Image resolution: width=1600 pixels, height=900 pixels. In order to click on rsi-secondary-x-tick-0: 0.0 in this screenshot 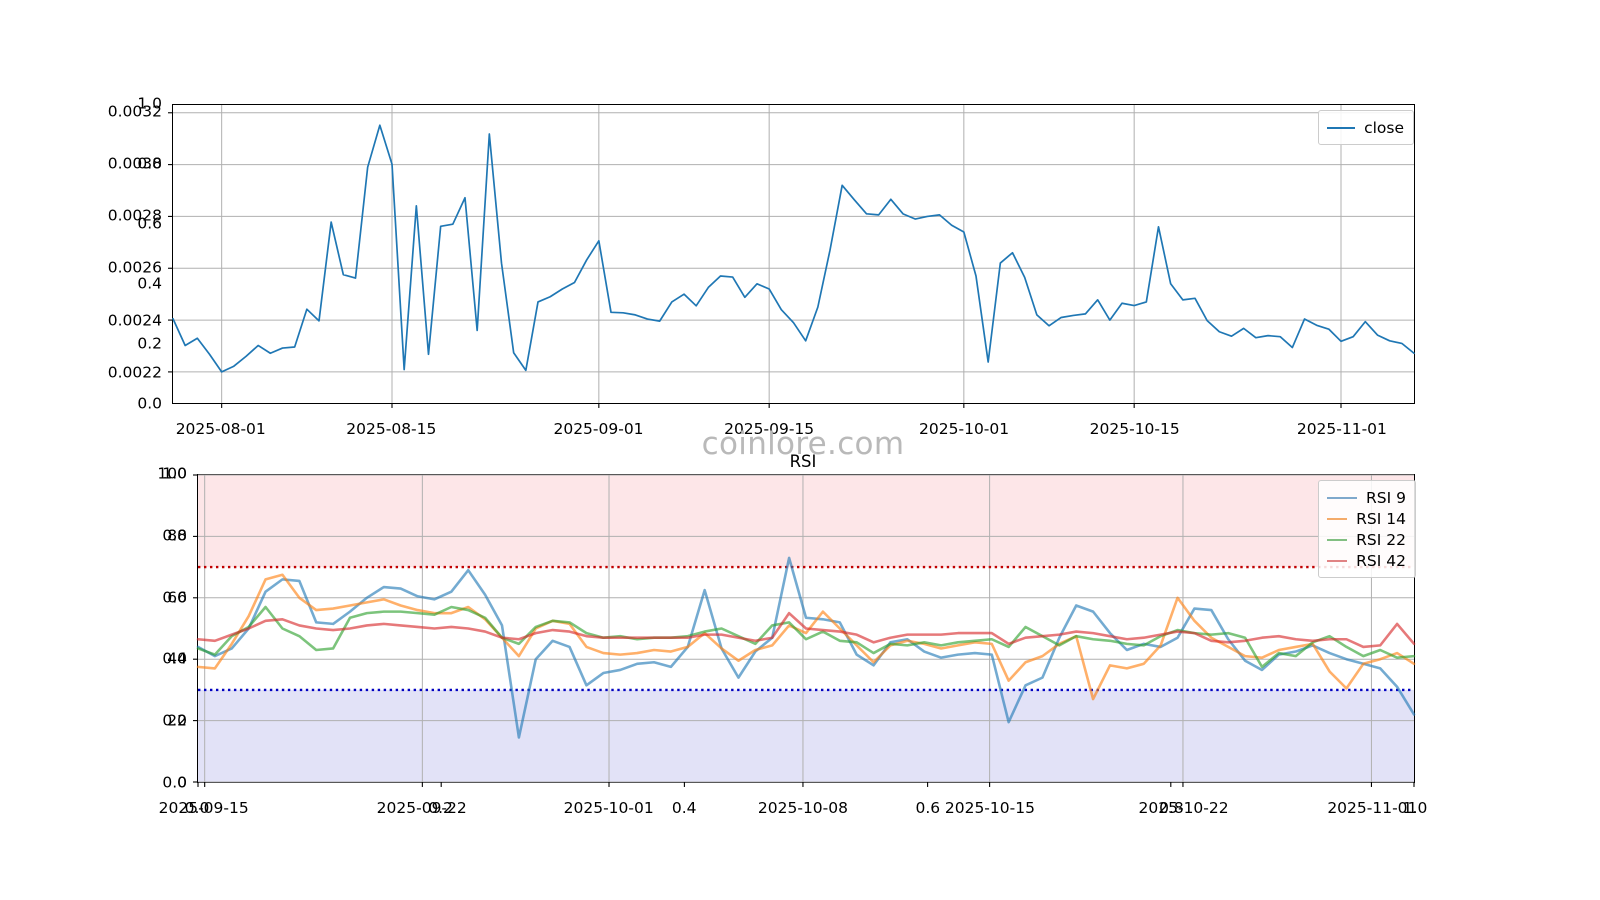, I will do `click(197, 808)`.